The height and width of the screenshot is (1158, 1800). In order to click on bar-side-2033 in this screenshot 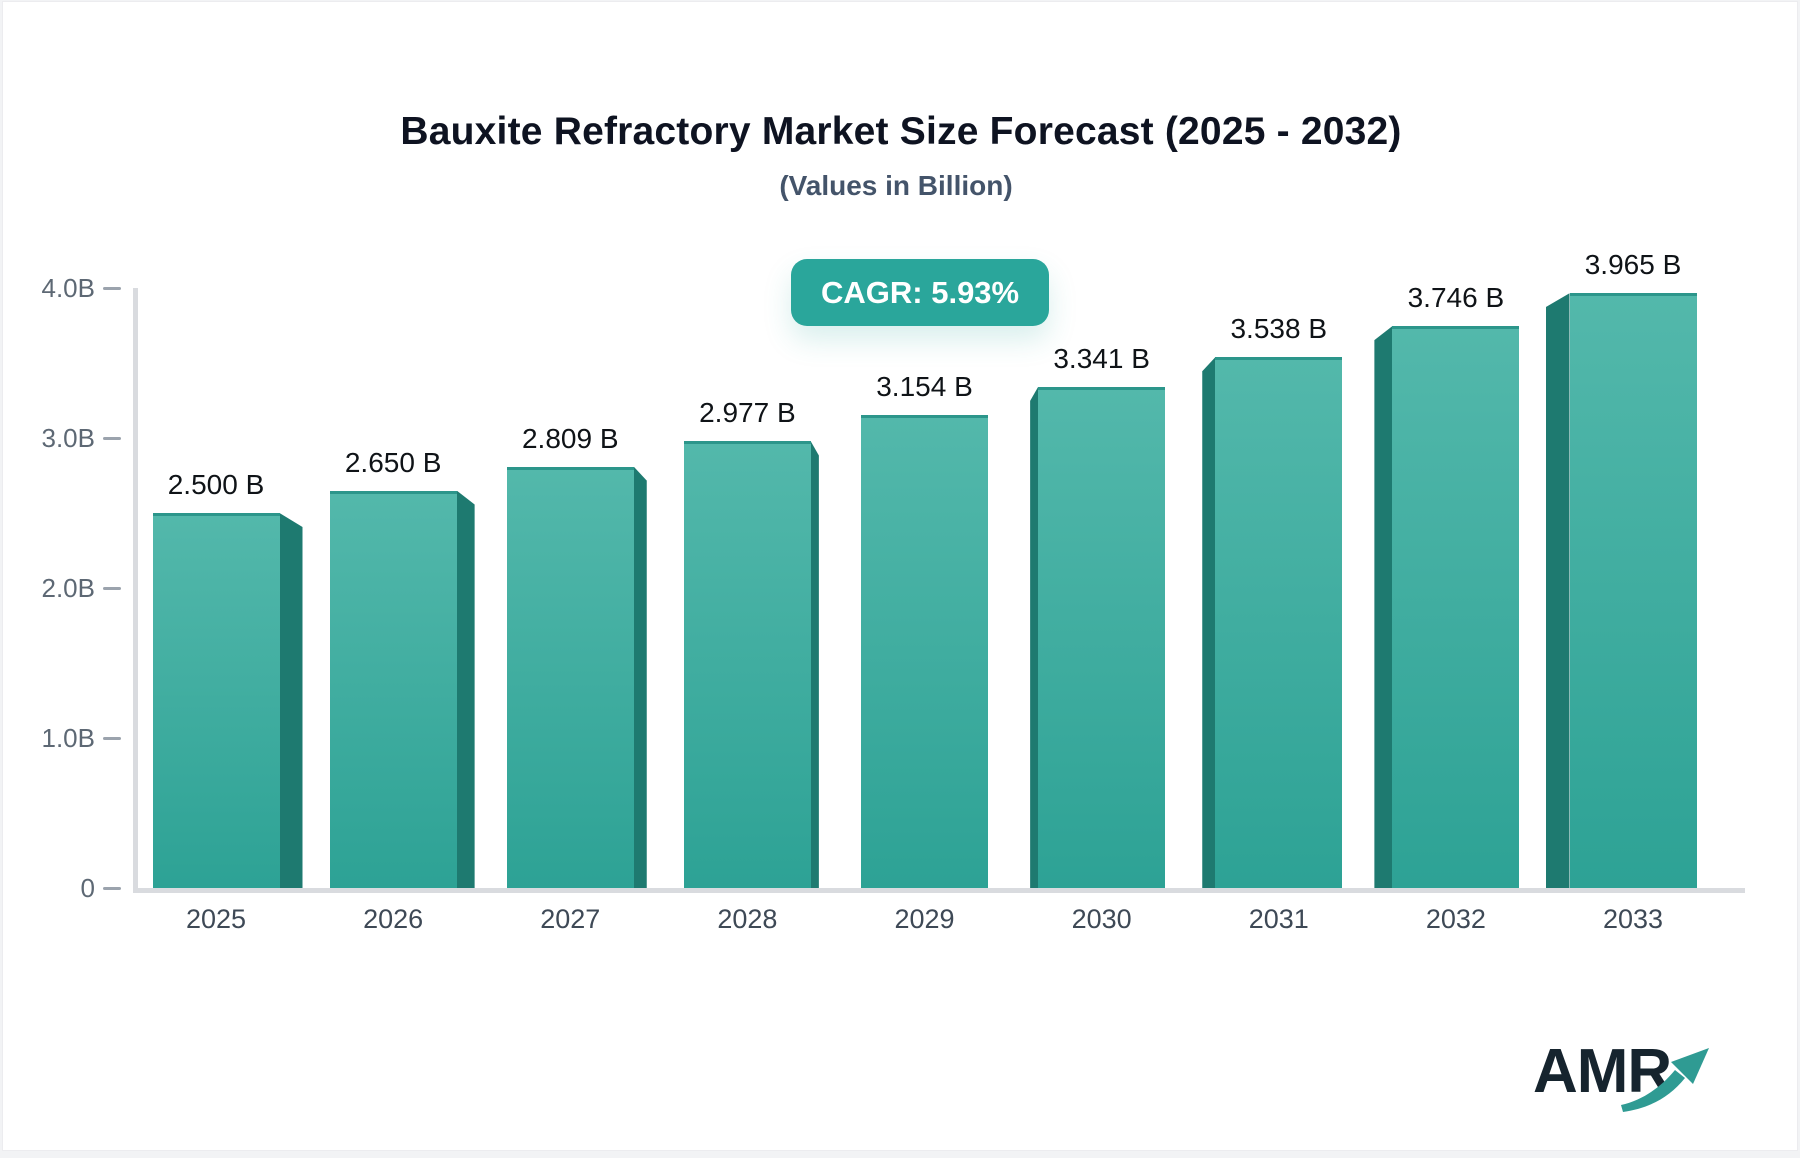, I will do `click(1557, 590)`.